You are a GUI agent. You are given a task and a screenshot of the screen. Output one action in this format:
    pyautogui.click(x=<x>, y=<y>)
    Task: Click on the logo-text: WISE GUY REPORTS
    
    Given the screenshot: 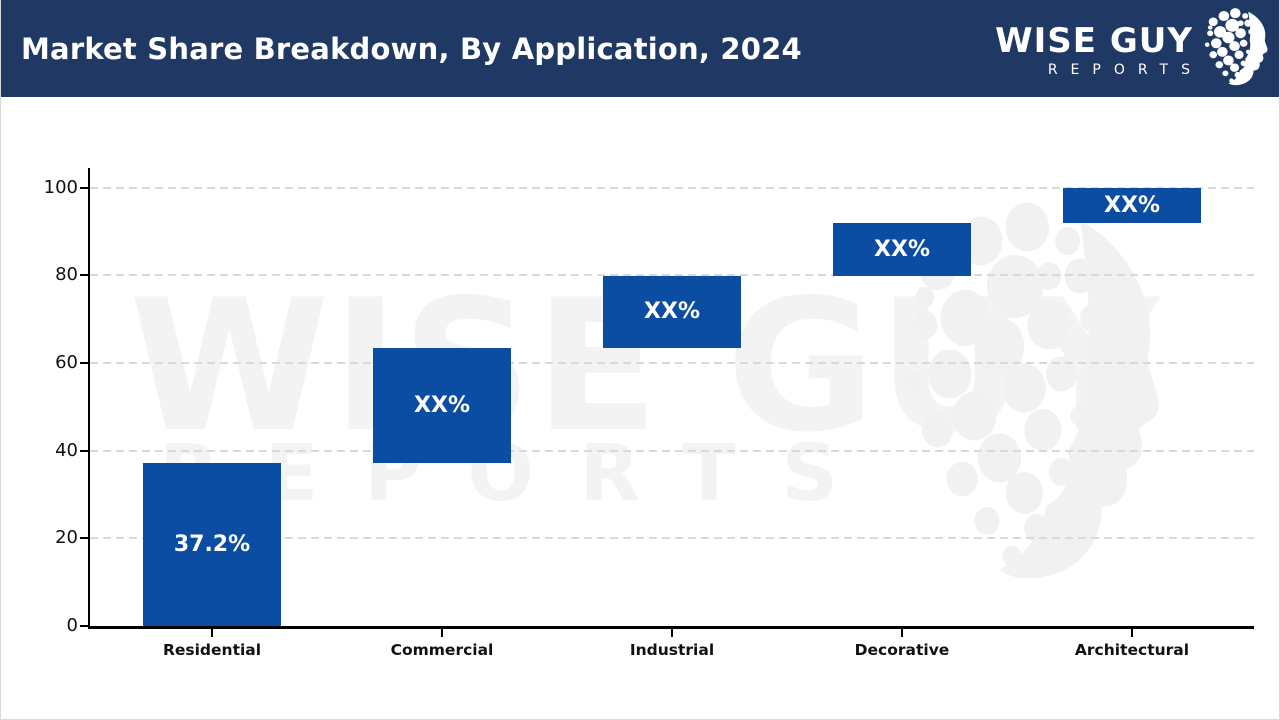 What is the action you would take?
    pyautogui.click(x=1094, y=51)
    